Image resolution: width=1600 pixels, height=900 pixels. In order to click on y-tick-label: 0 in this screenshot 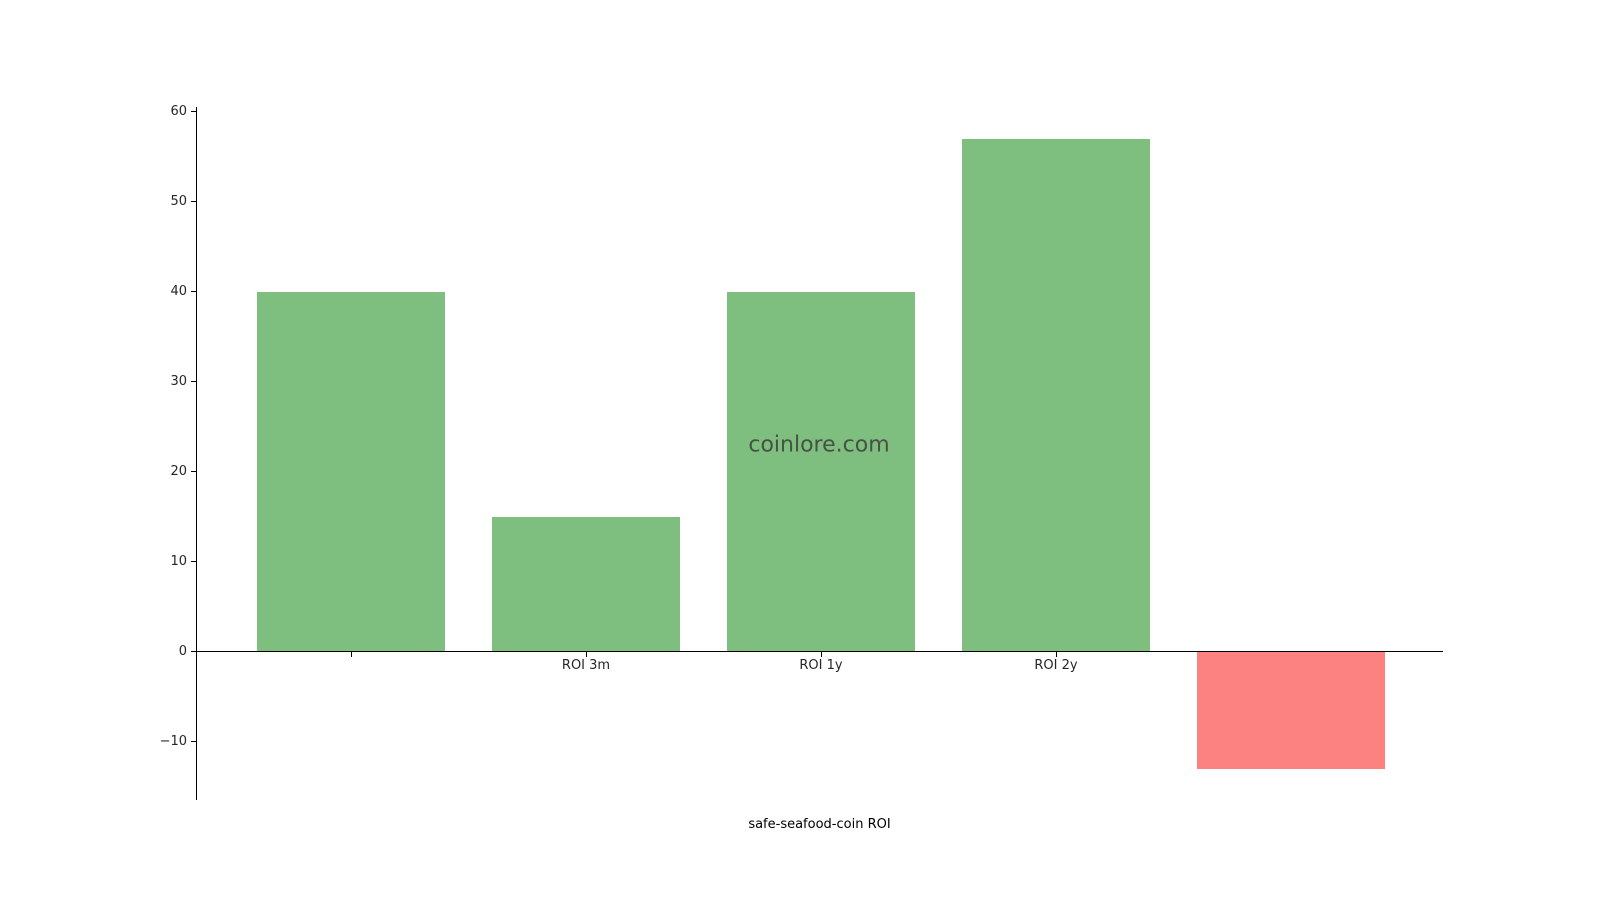, I will do `click(182, 651)`.